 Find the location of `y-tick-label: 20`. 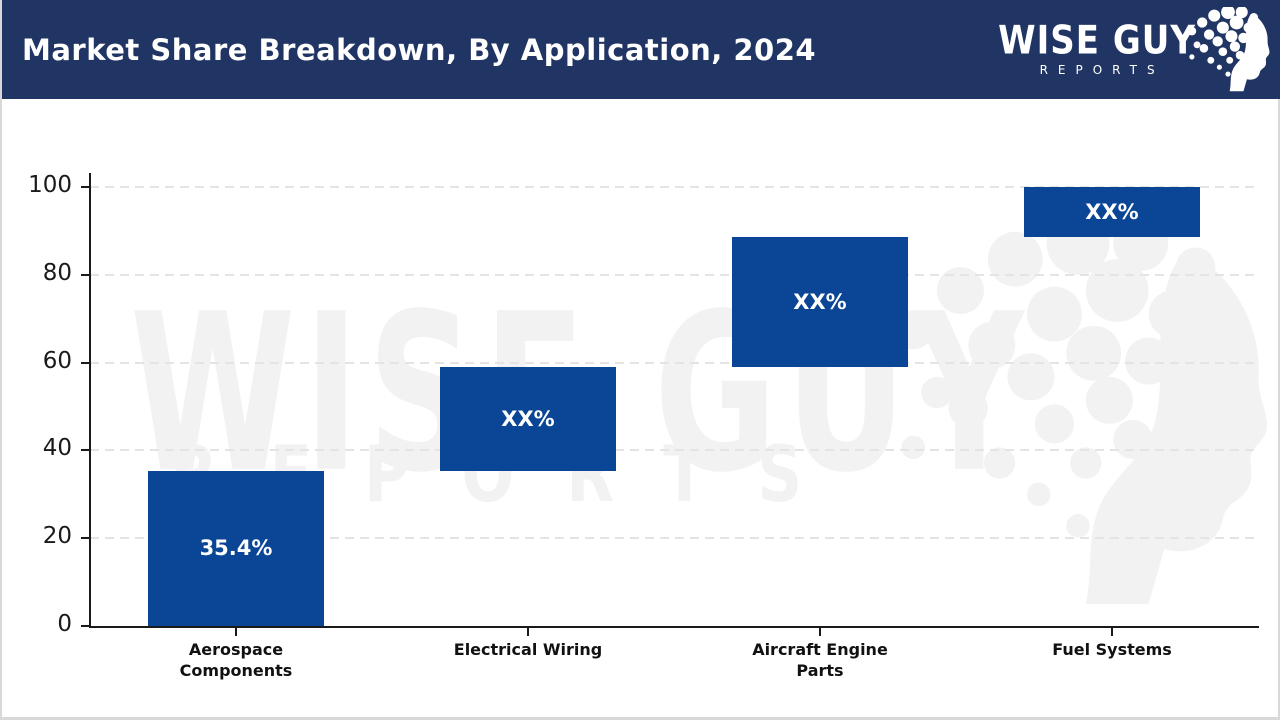

y-tick-label: 20 is located at coordinates (57, 536).